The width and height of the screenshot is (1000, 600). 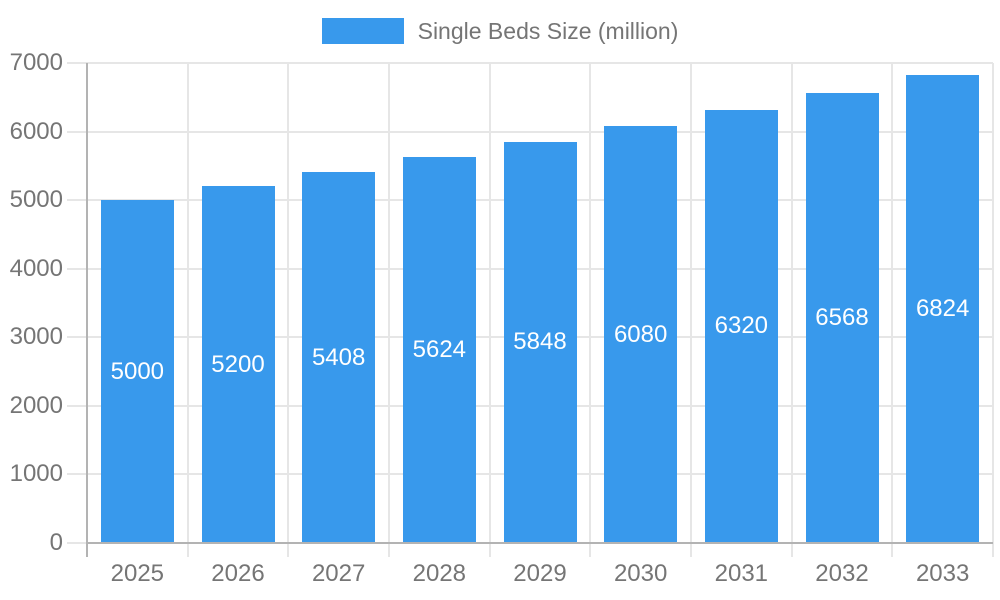 I want to click on x-axis-label: 2029, so click(x=540, y=573).